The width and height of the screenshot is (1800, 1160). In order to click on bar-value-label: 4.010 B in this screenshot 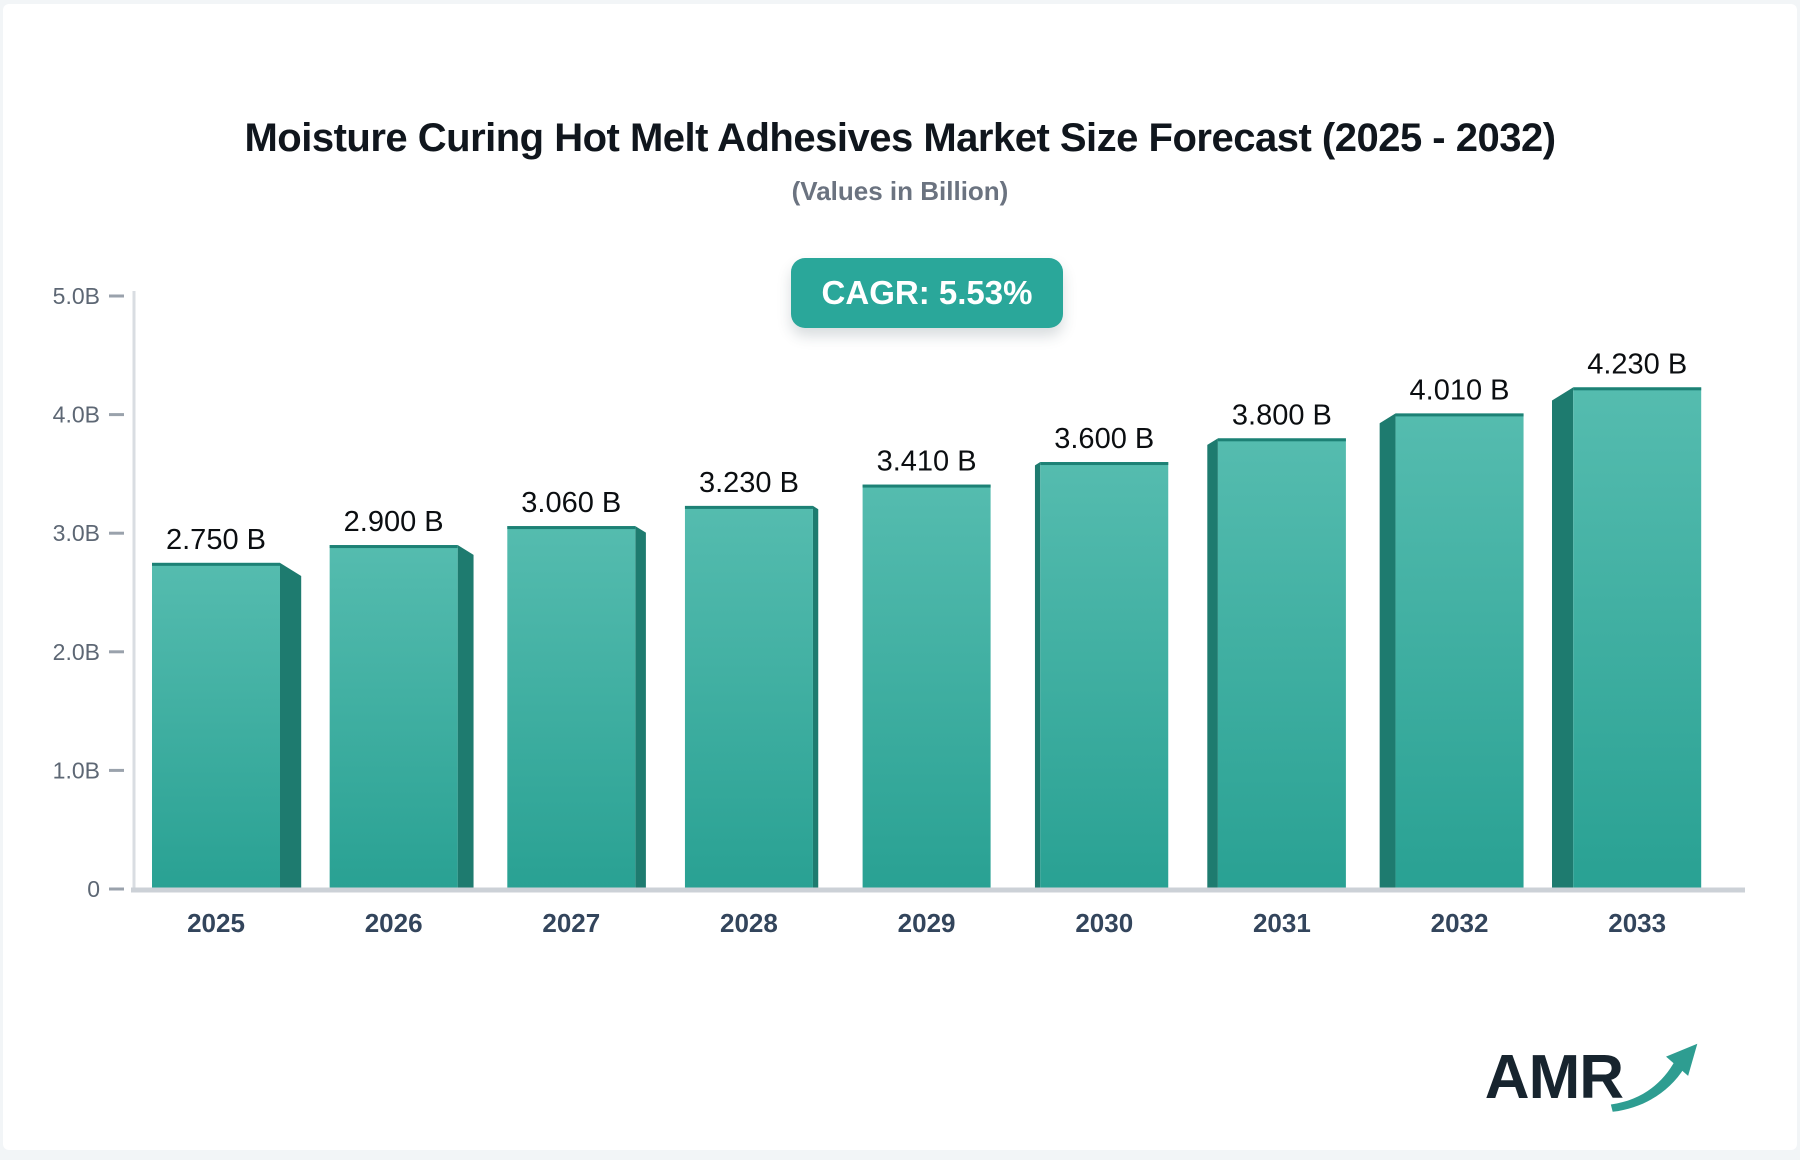, I will do `click(1460, 390)`.